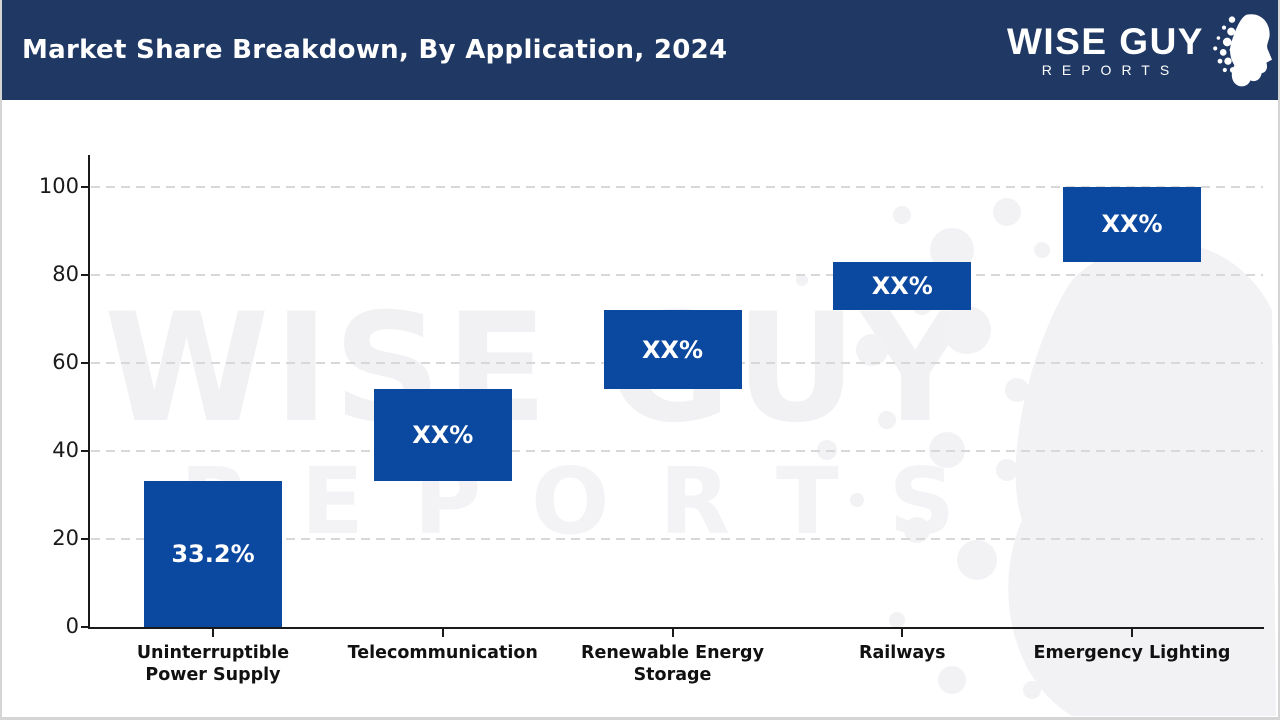 This screenshot has height=720, width=1280. What do you see at coordinates (1105, 41) in the screenshot?
I see `logo-wordmark: WISE GUY` at bounding box center [1105, 41].